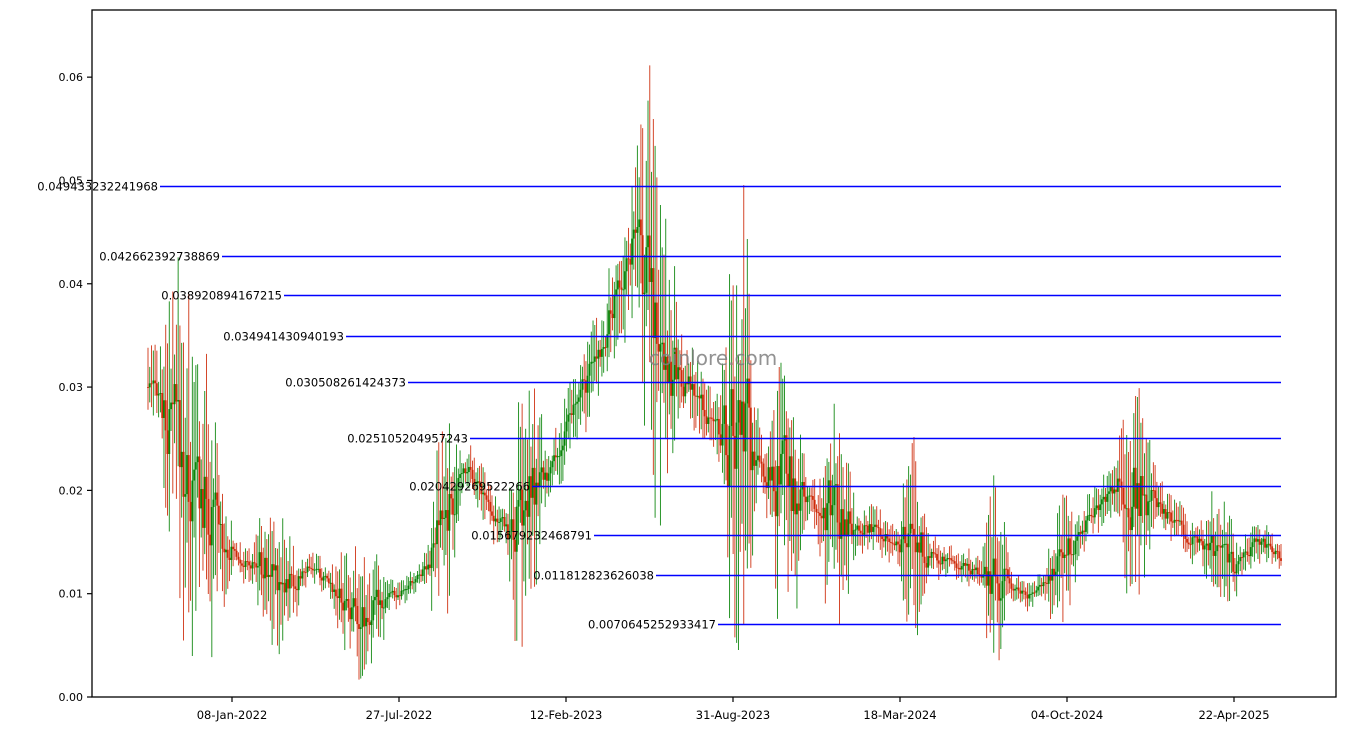 The width and height of the screenshot is (1346, 736). Describe the element at coordinates (1233, 715) in the screenshot. I see `x-axis-tick-label: 22-Apr-2025` at that location.